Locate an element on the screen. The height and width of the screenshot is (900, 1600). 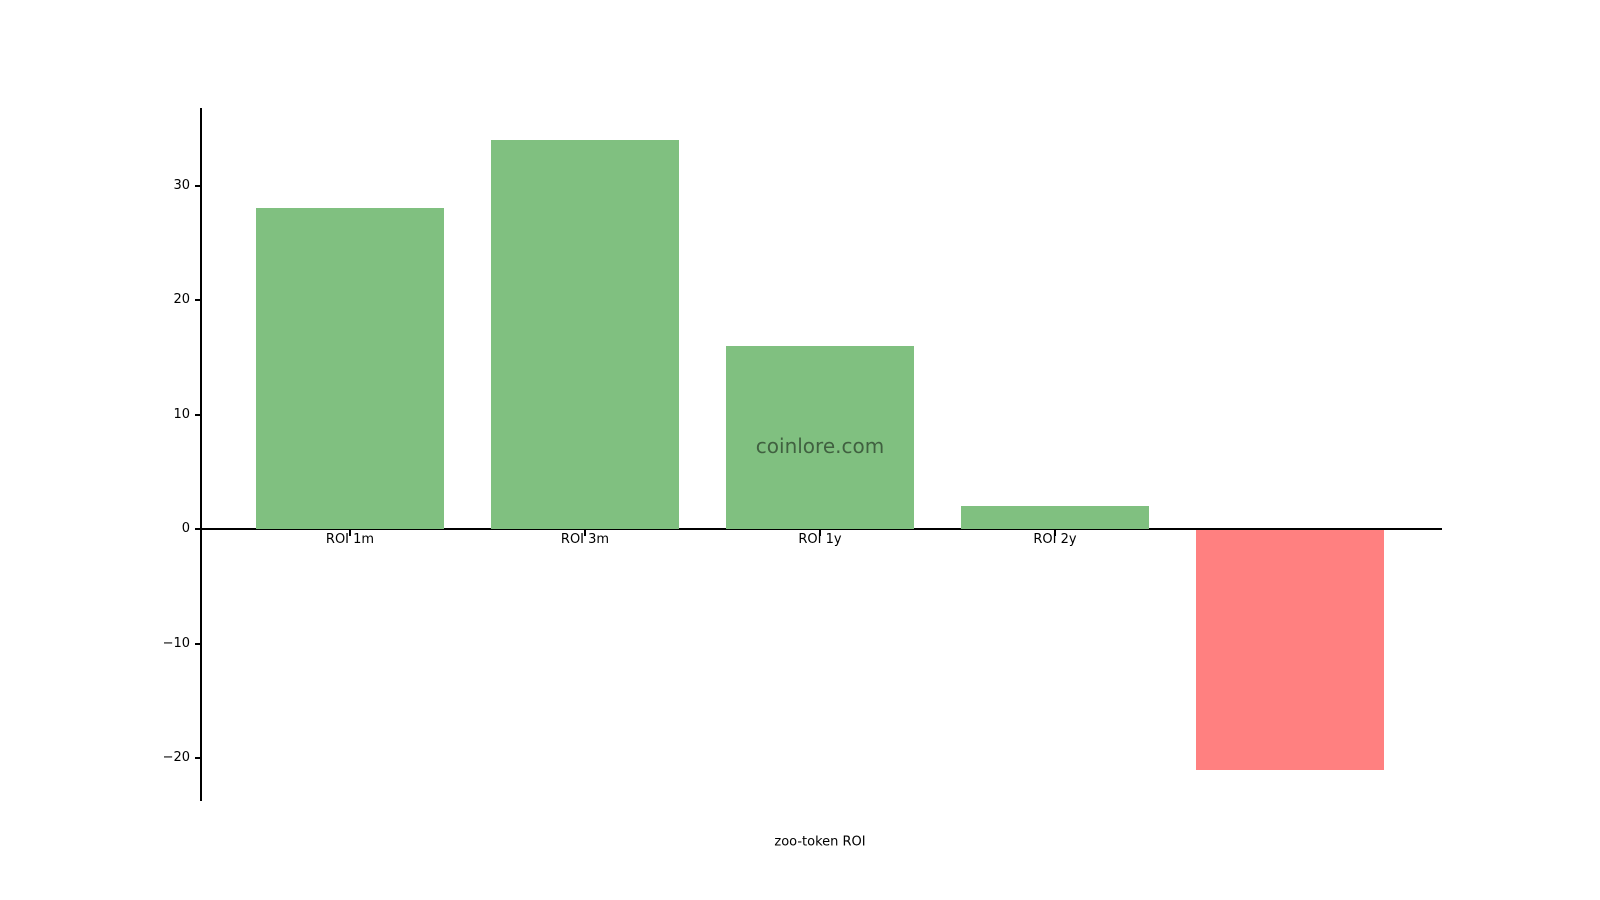
x-tick-label: ROI 3m is located at coordinates (585, 539).